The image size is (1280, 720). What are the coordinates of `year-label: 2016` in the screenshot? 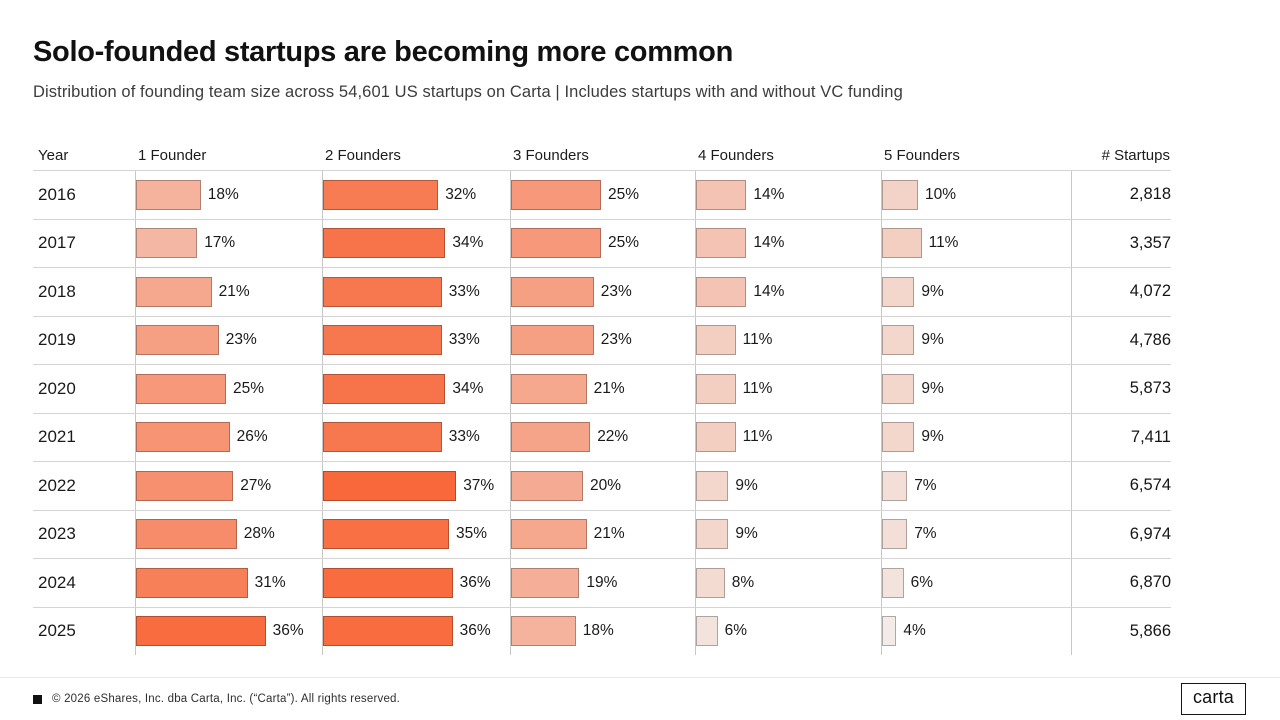 It's located at (57, 194).